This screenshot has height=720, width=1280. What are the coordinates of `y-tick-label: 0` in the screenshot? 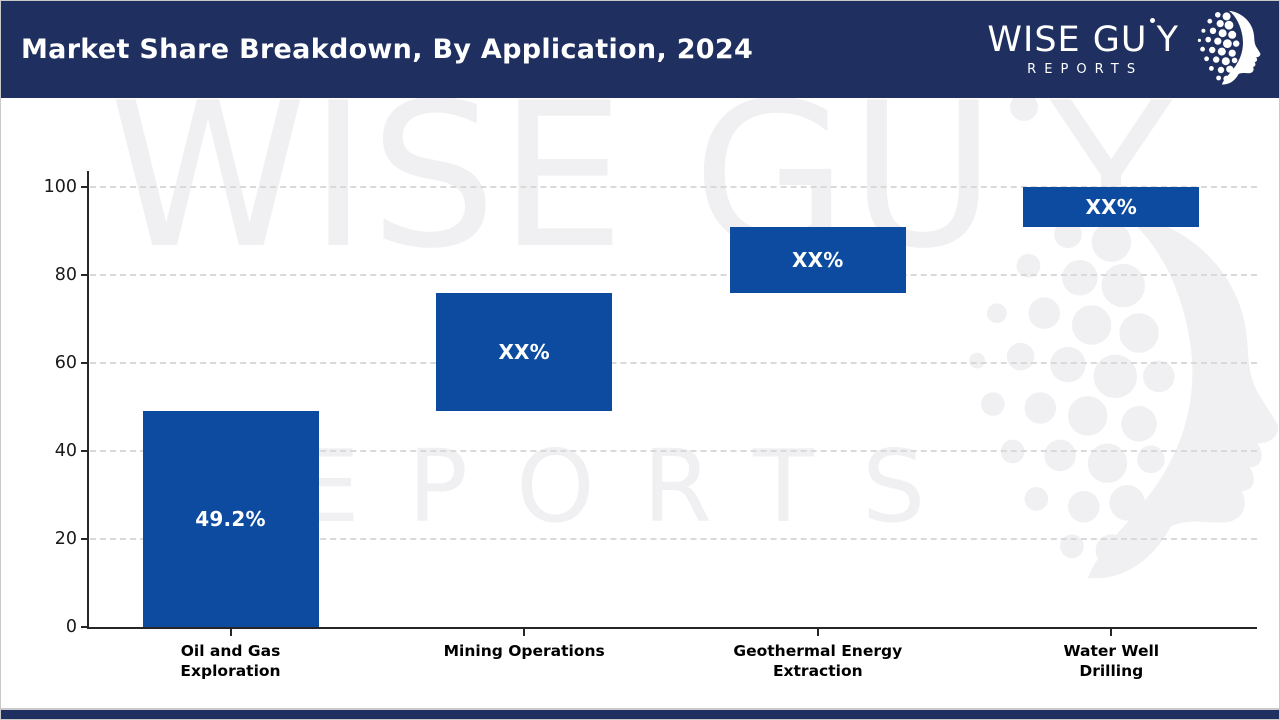 It's located at (71, 627).